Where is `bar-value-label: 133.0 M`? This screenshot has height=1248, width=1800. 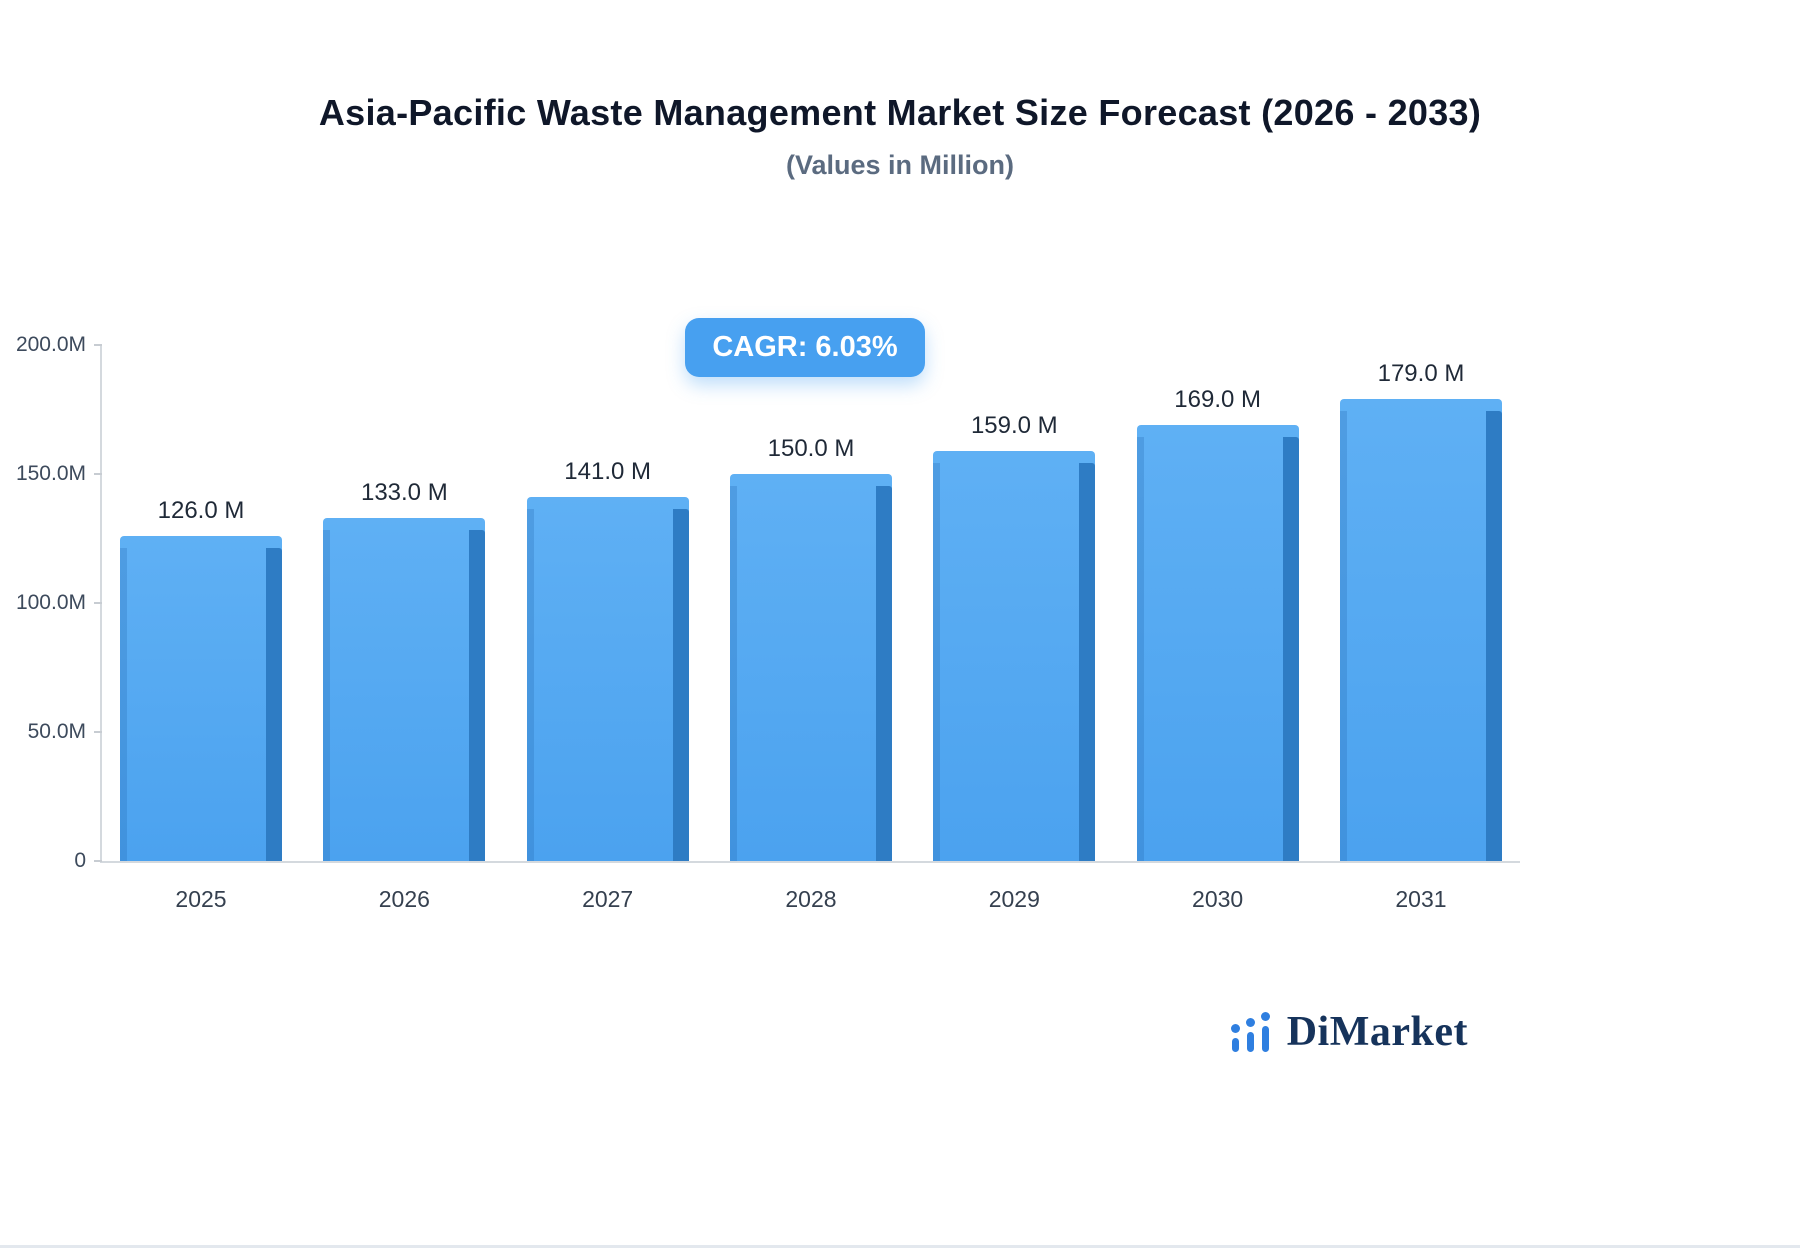 bar-value-label: 133.0 M is located at coordinates (404, 492).